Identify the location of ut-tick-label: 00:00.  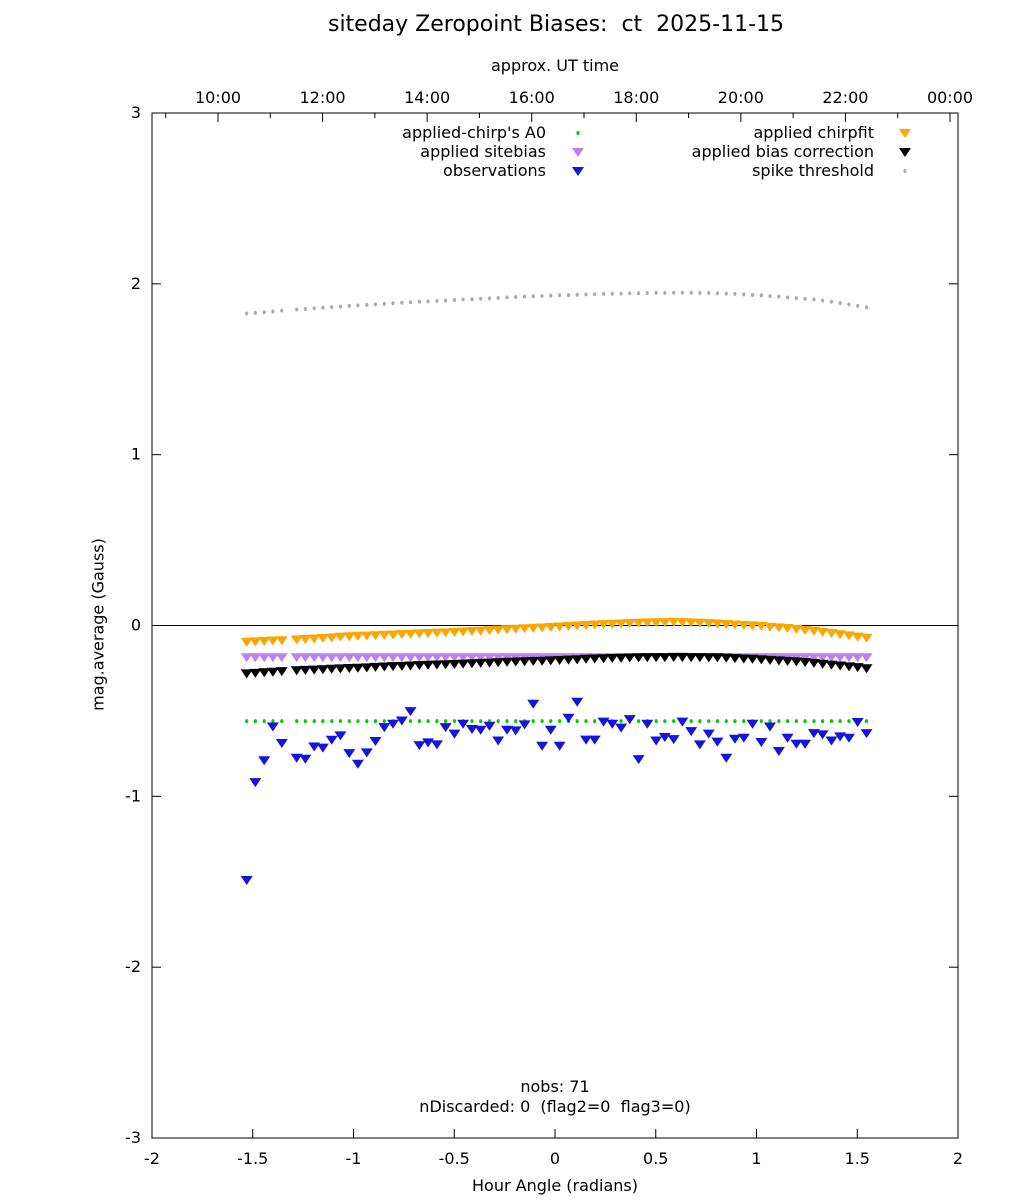
(950, 97).